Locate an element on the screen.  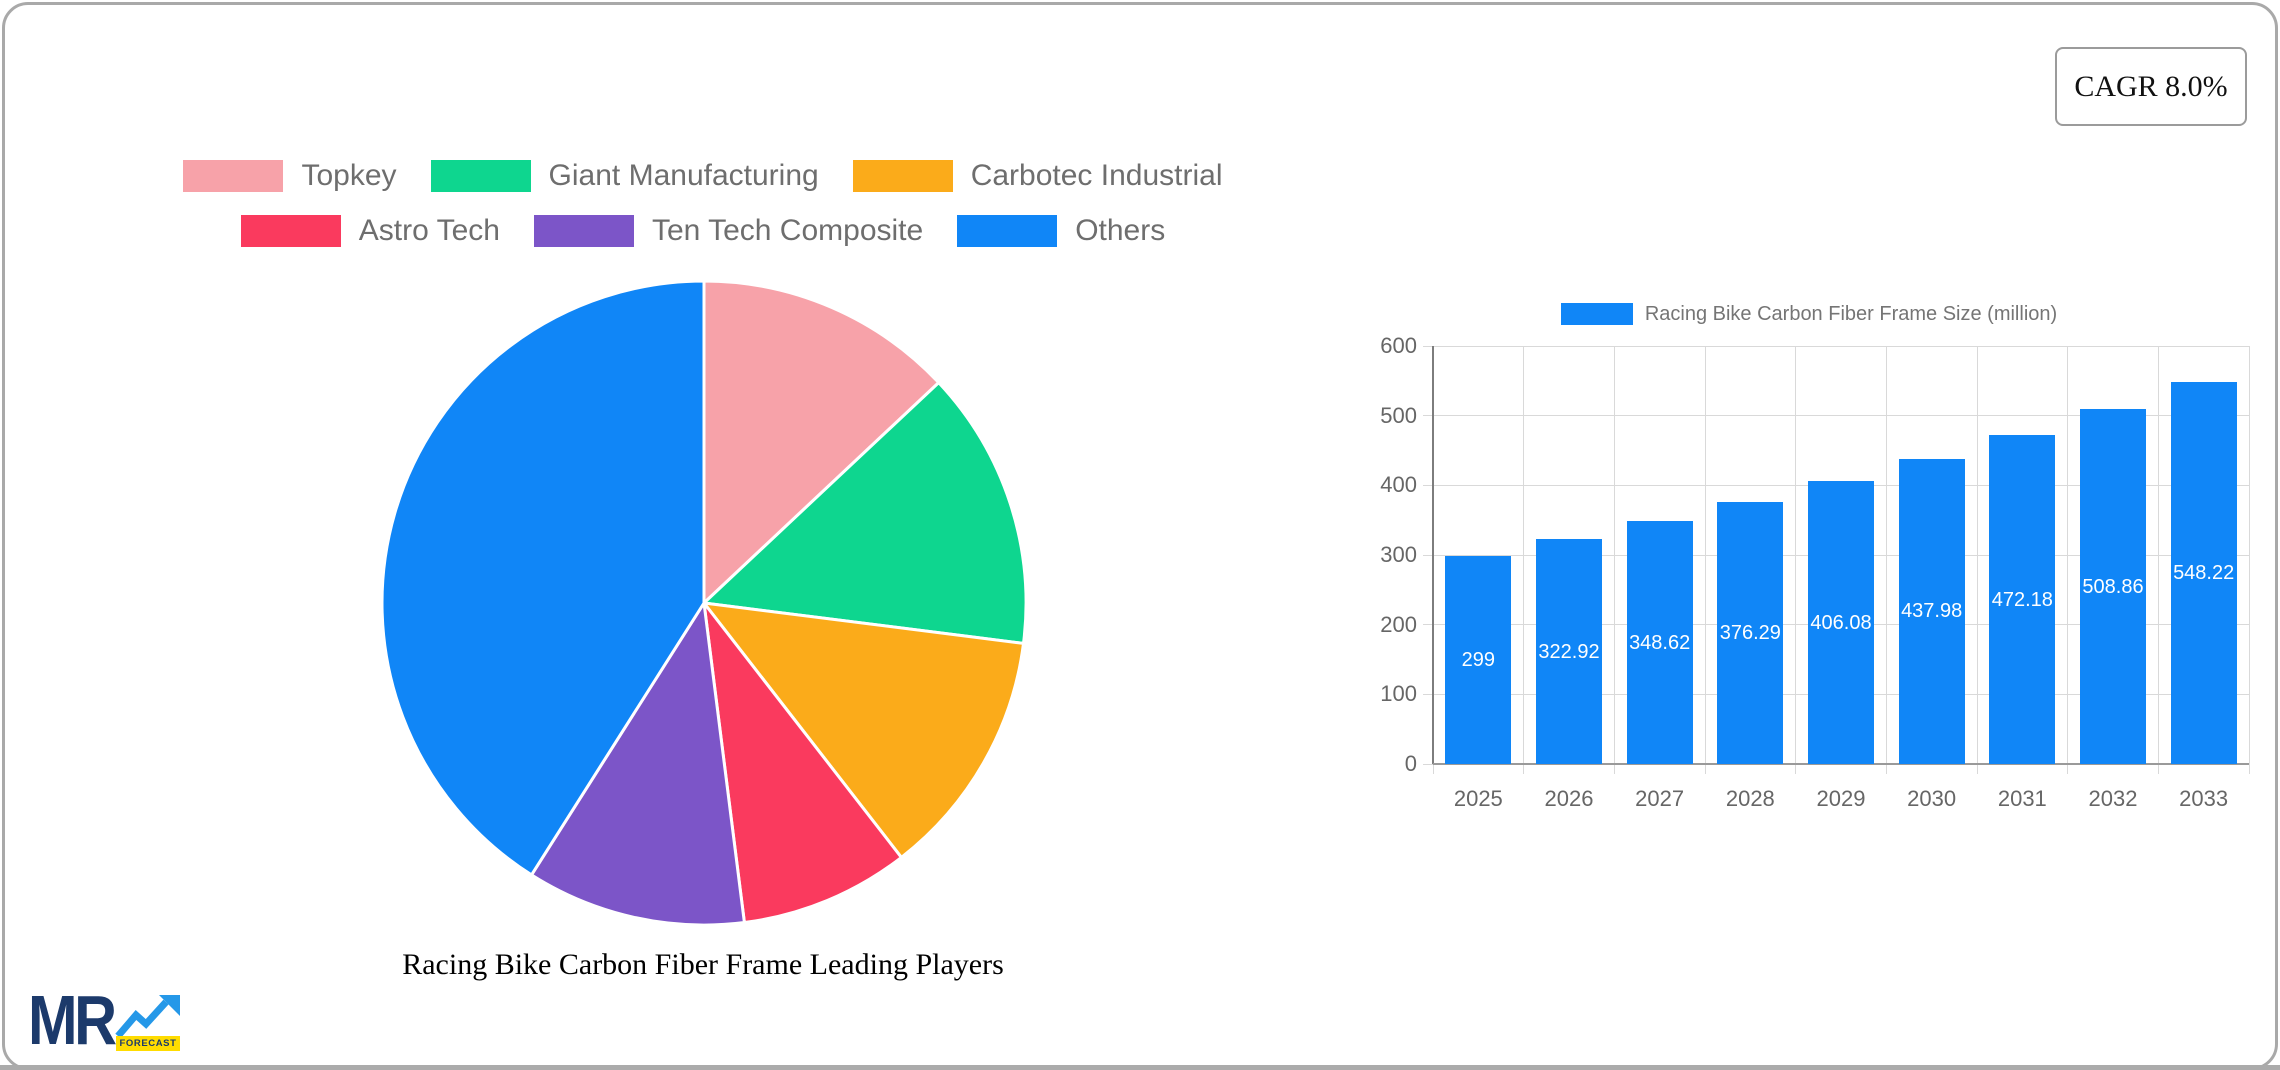
pie-slice-others is located at coordinates (543, 578).